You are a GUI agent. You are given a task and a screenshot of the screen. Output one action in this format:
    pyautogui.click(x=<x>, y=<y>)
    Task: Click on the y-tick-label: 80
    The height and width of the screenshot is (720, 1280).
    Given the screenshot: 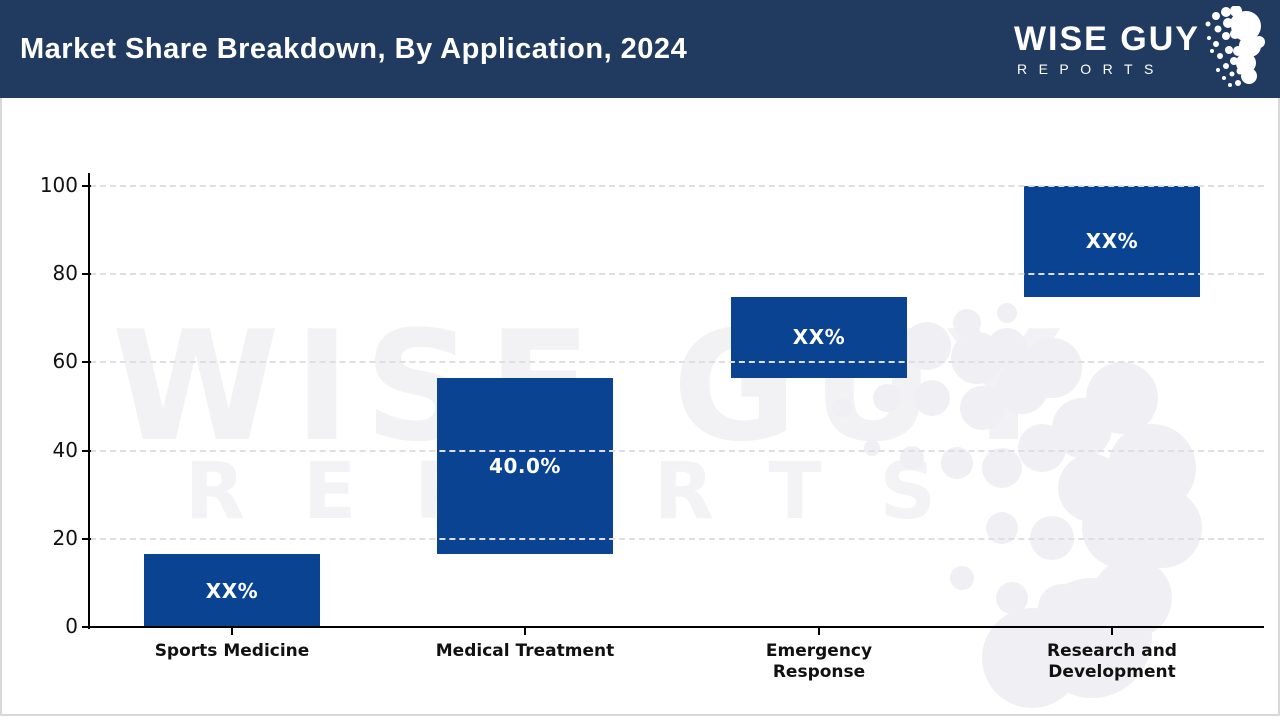 What is the action you would take?
    pyautogui.click(x=65, y=273)
    